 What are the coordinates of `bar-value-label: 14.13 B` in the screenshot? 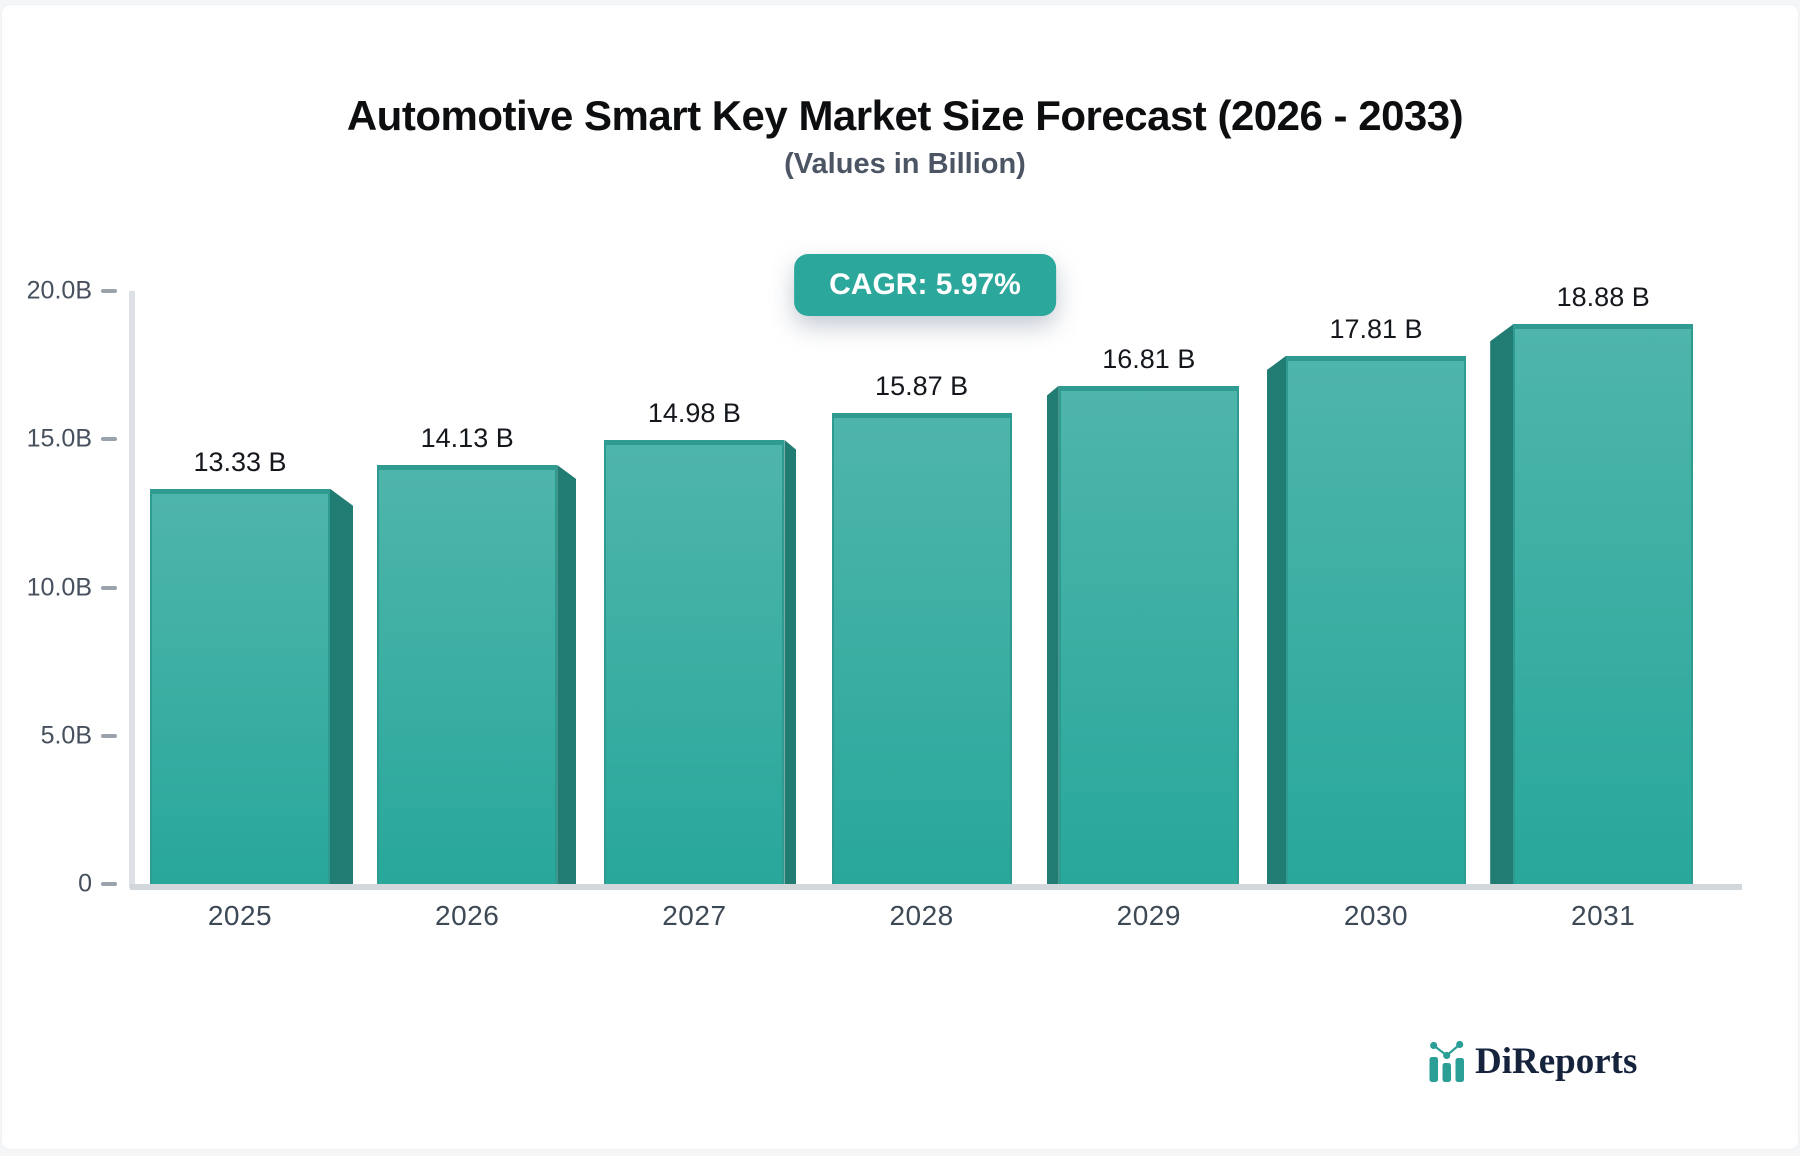 It's located at (467, 438).